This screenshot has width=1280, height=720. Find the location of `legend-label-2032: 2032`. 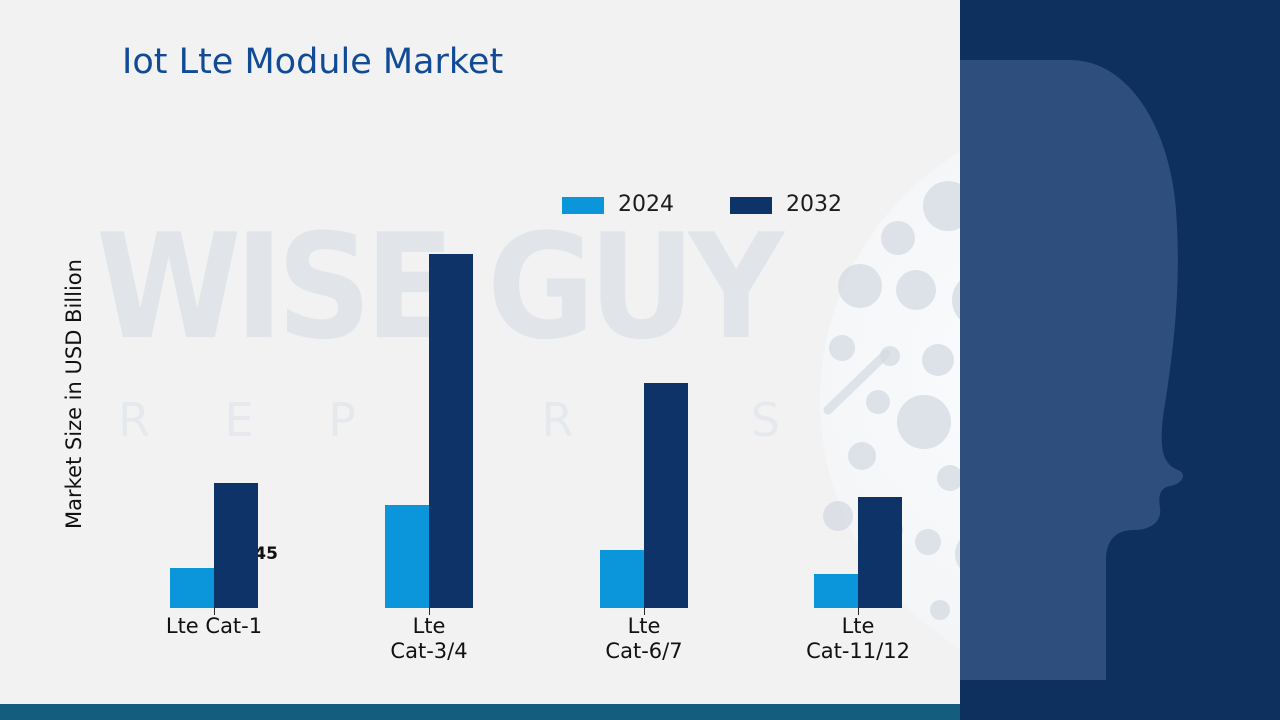

legend-label-2032: 2032 is located at coordinates (814, 204).